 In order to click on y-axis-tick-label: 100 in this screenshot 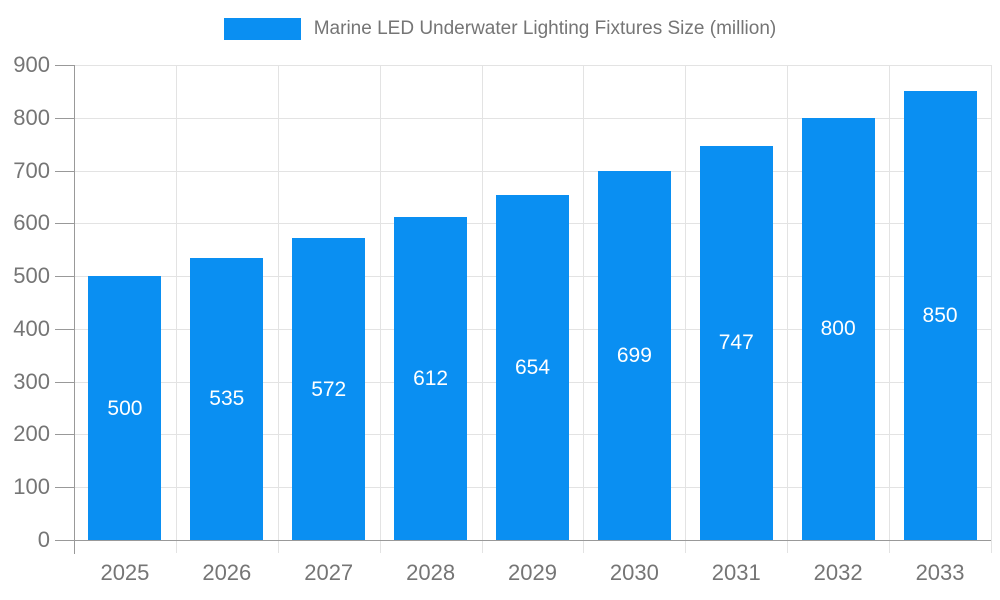, I will do `click(31, 487)`.